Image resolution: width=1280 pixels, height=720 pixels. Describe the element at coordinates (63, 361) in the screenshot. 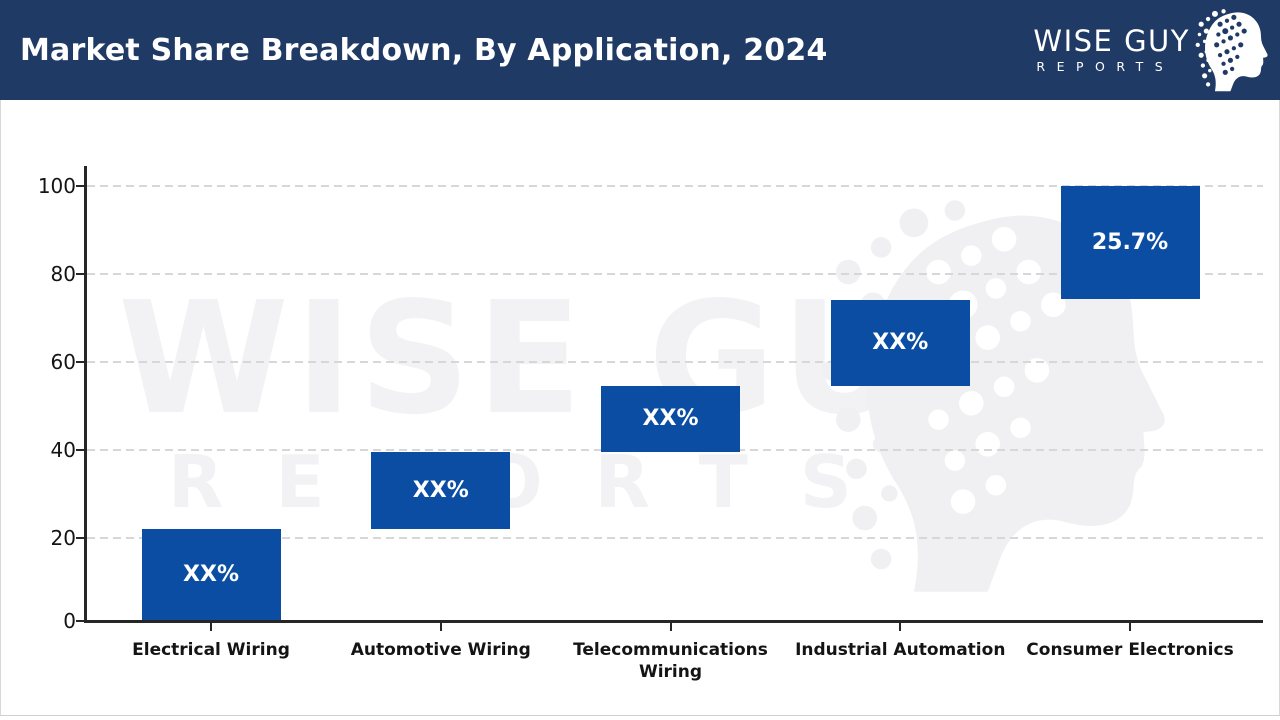

I see `y-axis-tick-label: 60` at that location.